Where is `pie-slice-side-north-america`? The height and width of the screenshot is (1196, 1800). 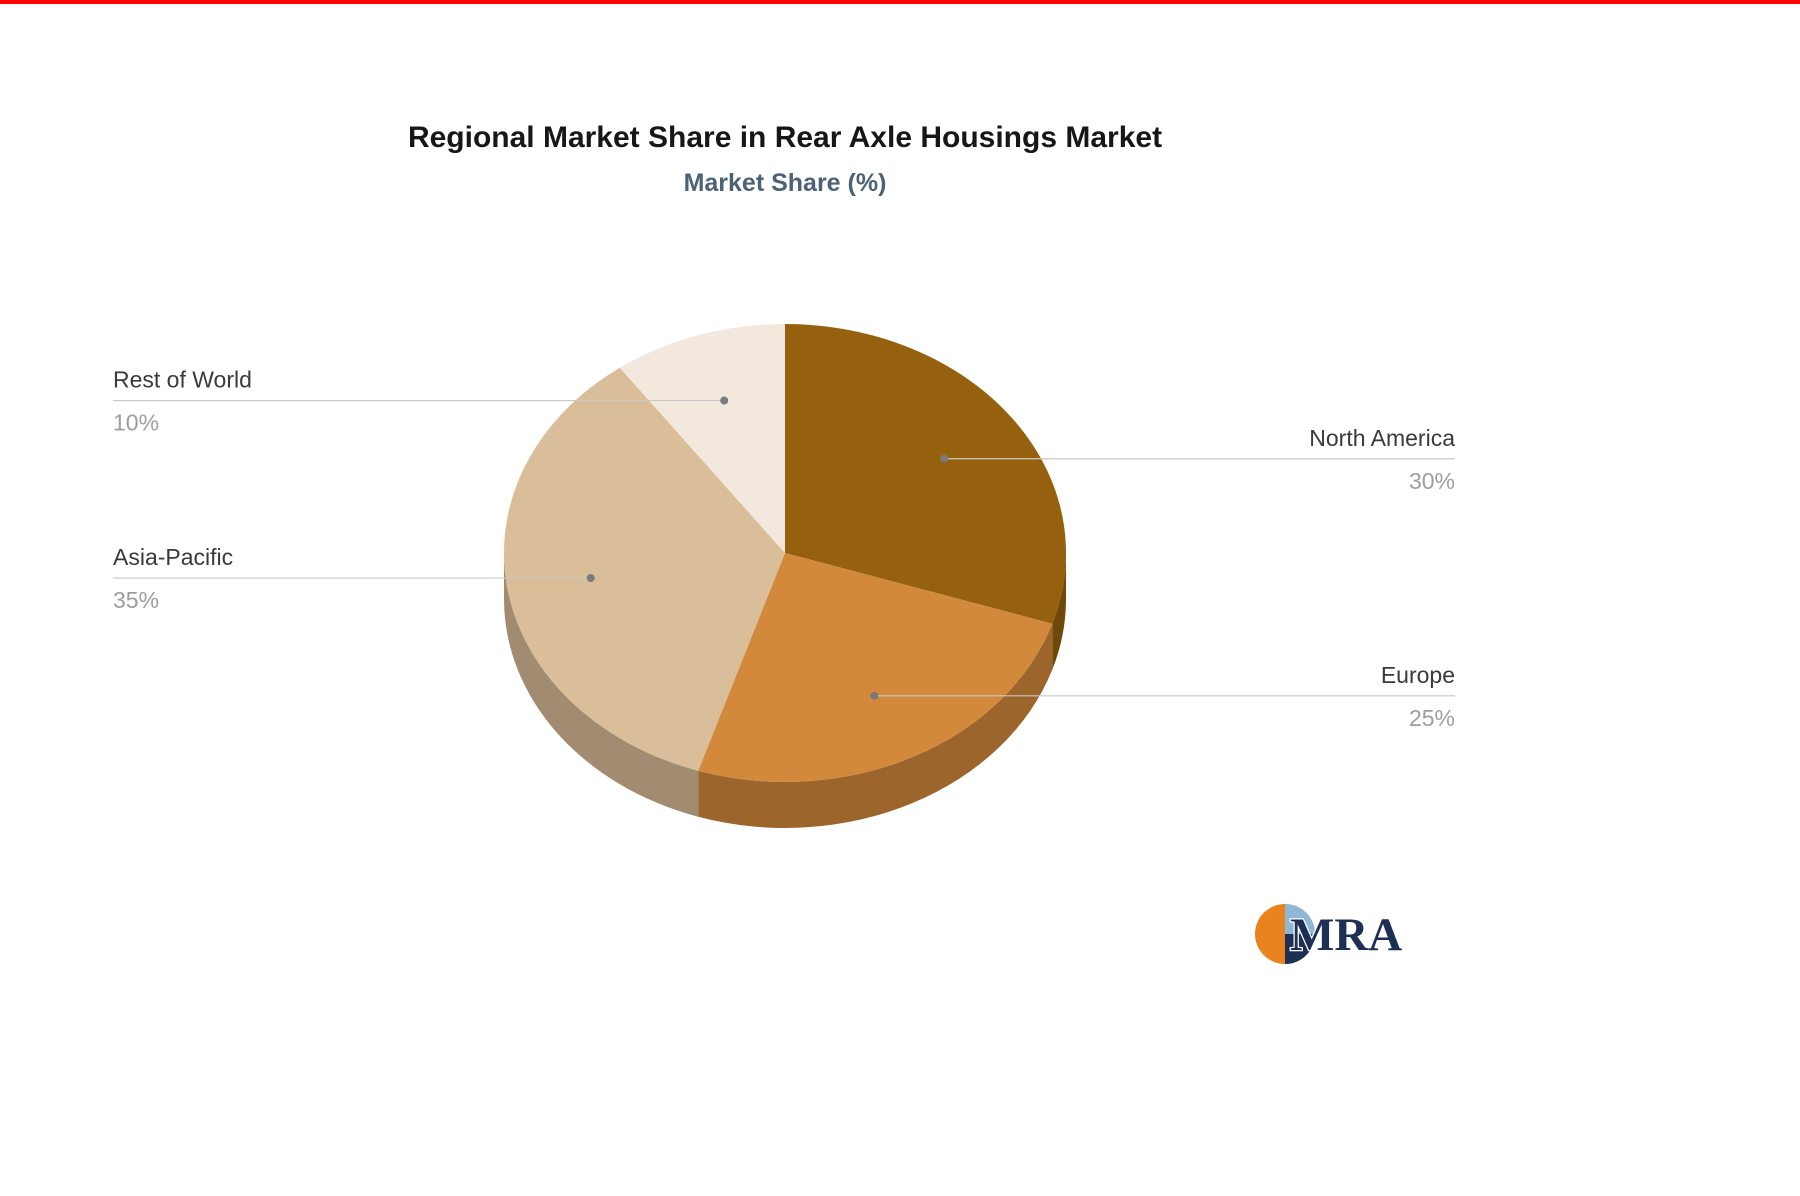
pie-slice-side-north-america is located at coordinates (1059, 611).